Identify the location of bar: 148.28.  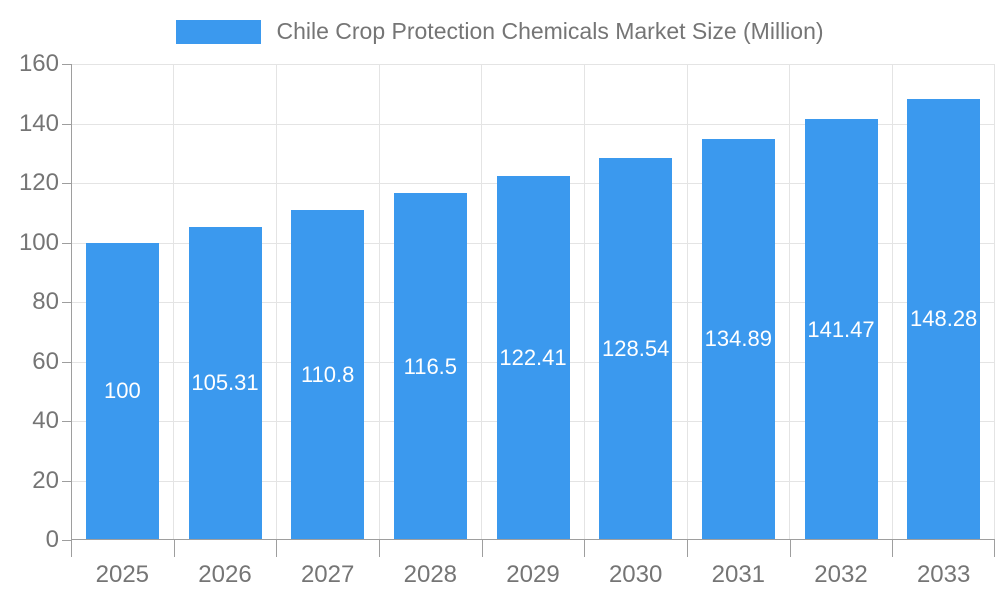
(944, 319).